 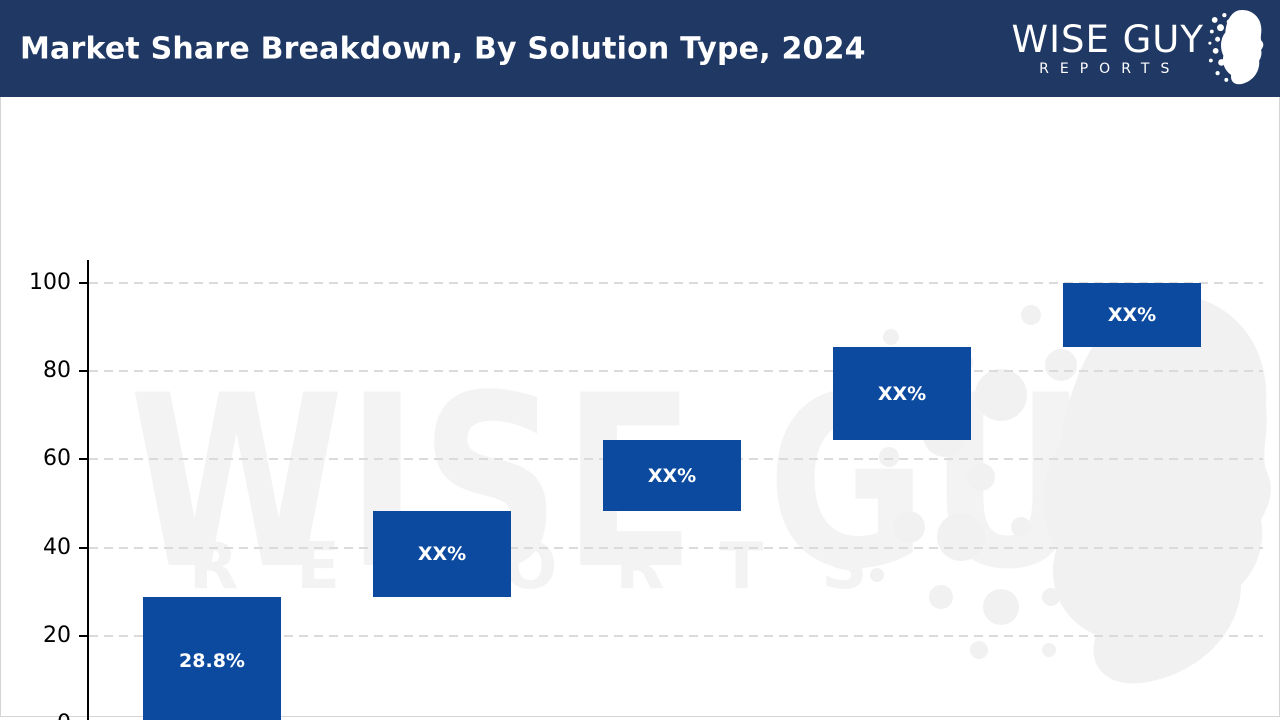 I want to click on y-axis-line, so click(x=88, y=490).